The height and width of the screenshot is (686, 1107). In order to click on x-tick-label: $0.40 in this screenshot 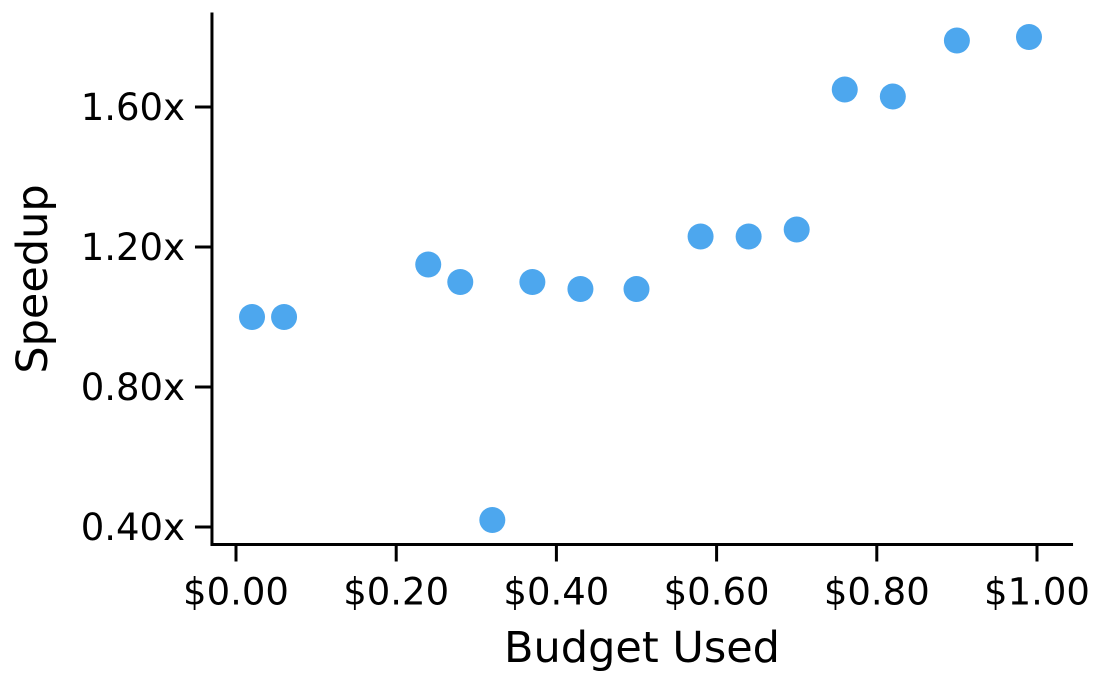, I will do `click(556, 592)`.